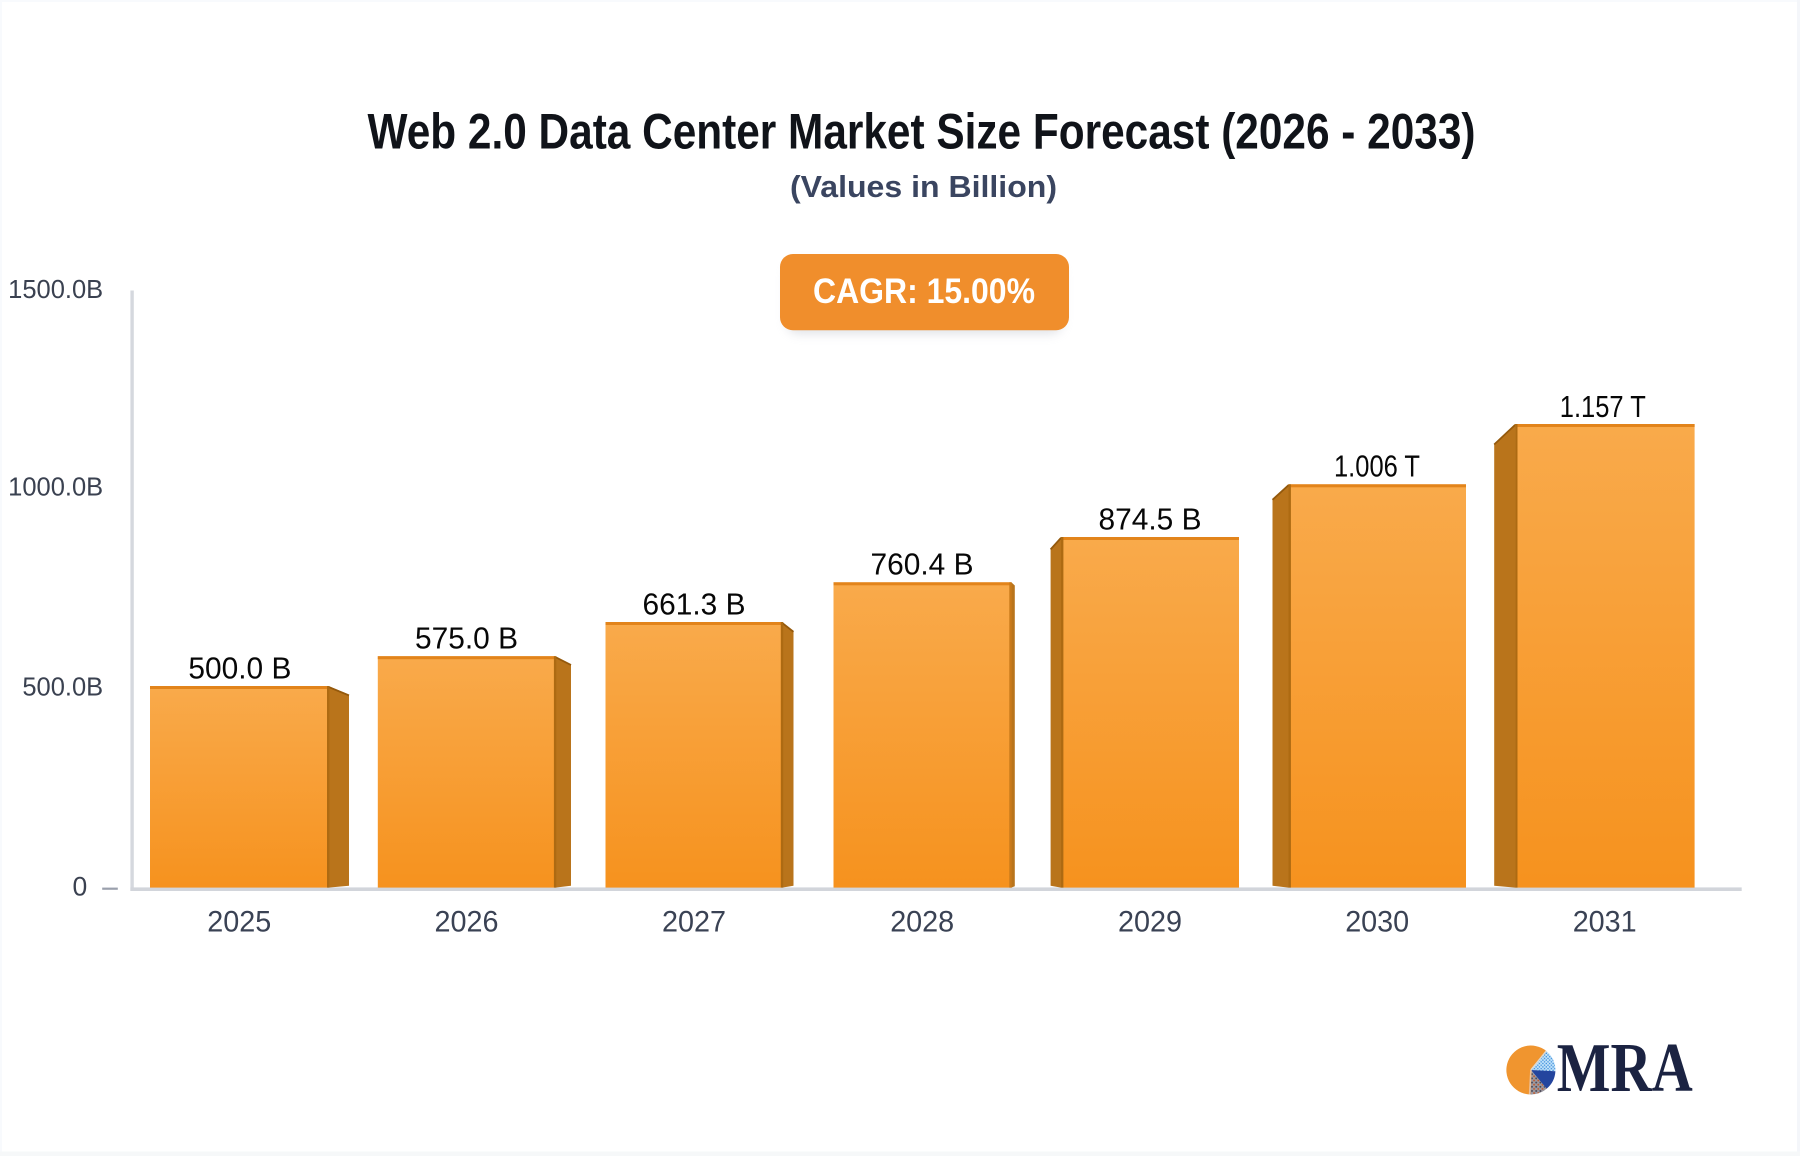 The image size is (1800, 1156). Describe the element at coordinates (55, 488) in the screenshot. I see `svg-text: 1000.0B` at that location.